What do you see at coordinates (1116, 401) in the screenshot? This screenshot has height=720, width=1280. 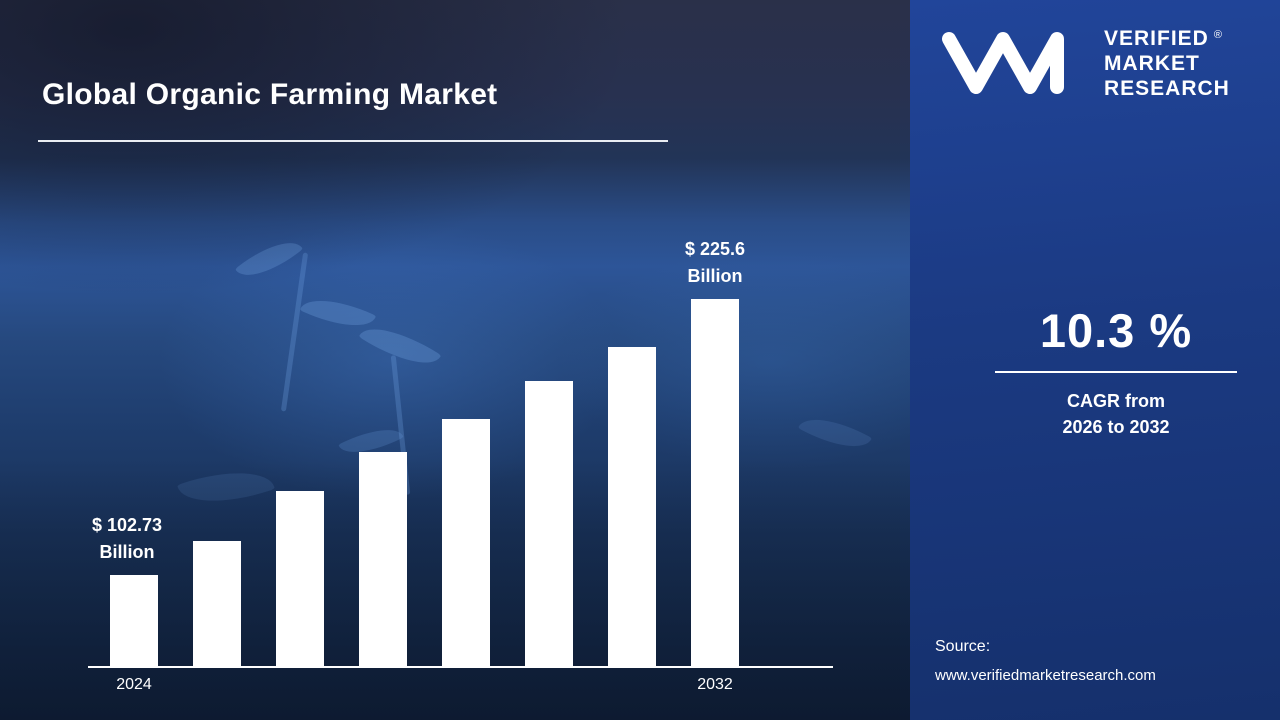 I see `cagr-caption-line-1: CAGR from` at bounding box center [1116, 401].